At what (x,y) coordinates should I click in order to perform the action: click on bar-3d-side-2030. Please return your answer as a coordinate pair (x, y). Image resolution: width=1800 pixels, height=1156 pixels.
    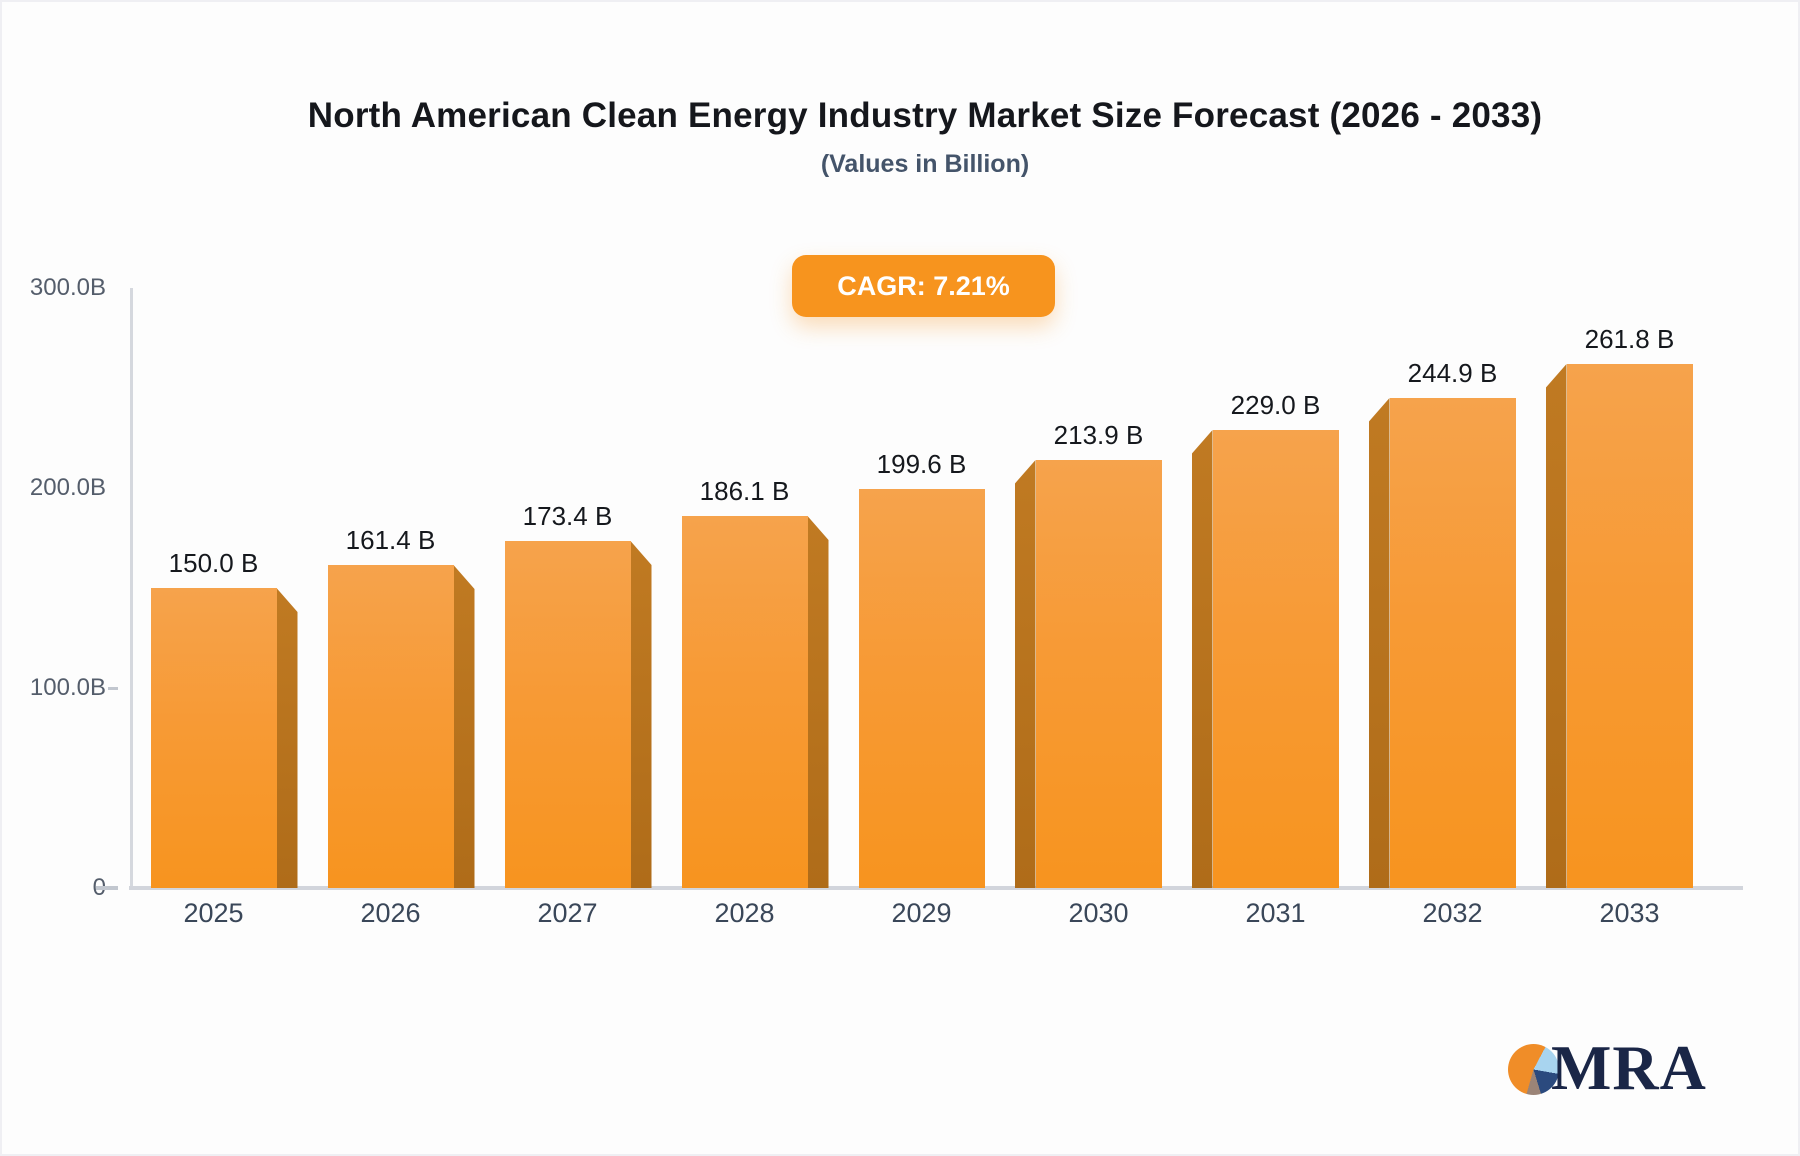
    Looking at the image, I should click on (1025, 674).